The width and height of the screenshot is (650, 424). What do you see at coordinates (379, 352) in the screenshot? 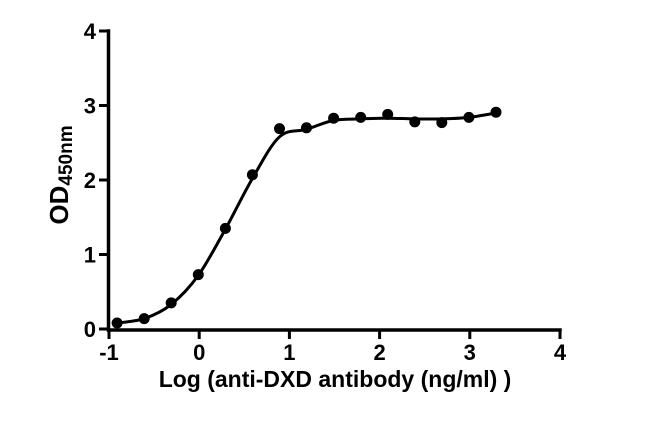
I see `x-tick-label: 2` at bounding box center [379, 352].